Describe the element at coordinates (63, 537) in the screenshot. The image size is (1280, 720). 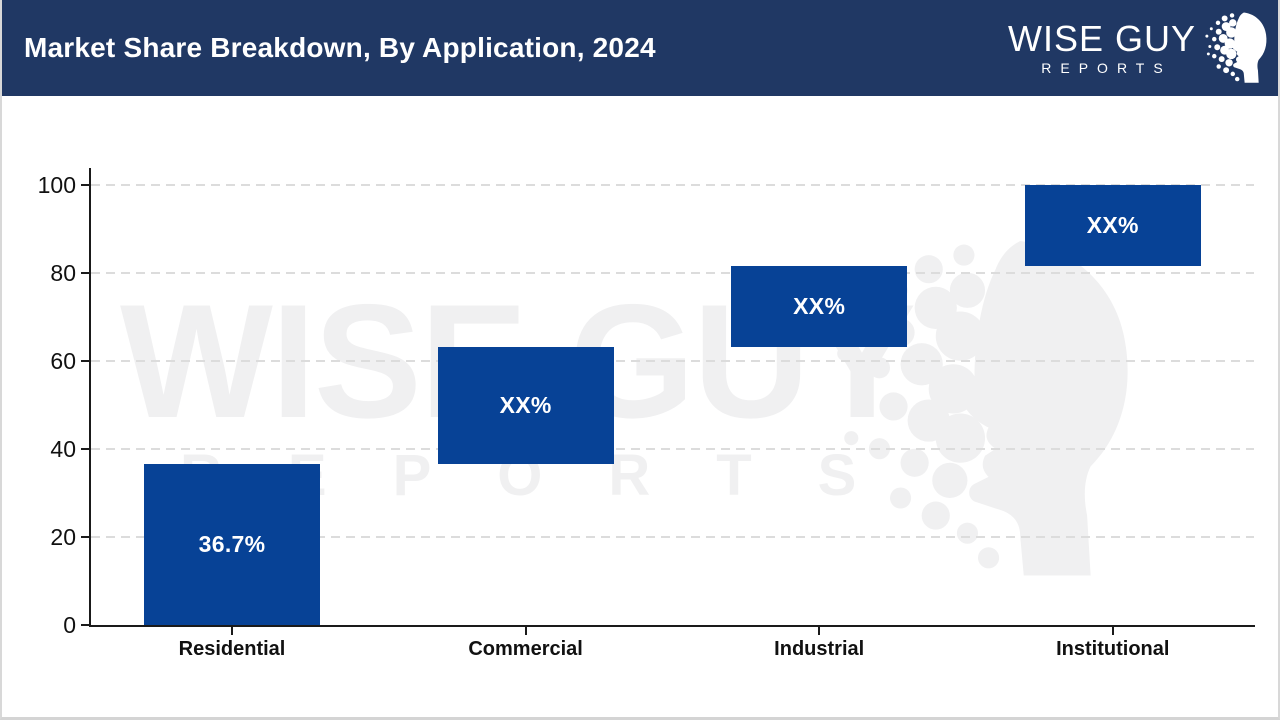
I see `y-tick-label-20: 20` at that location.